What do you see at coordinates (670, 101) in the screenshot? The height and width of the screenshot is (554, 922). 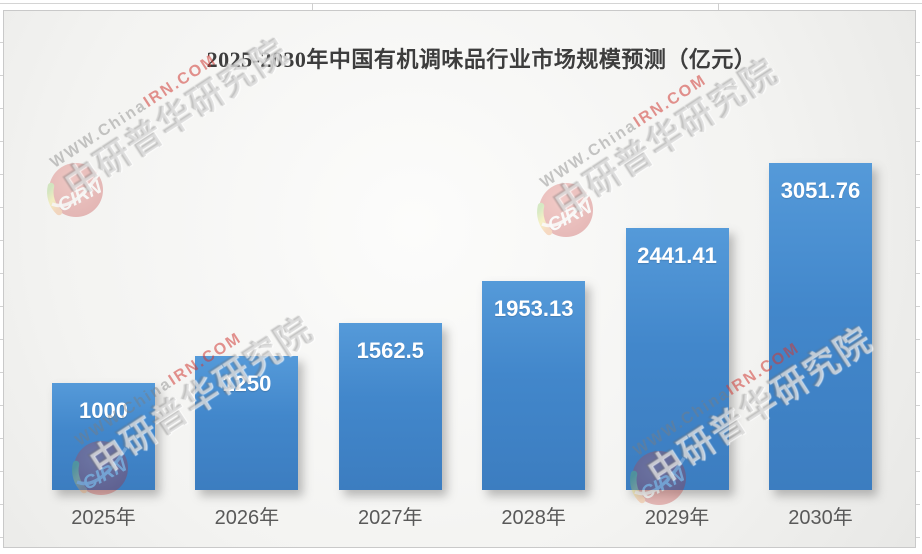 I see `watermark-url-suffix: IRN.COM` at bounding box center [670, 101].